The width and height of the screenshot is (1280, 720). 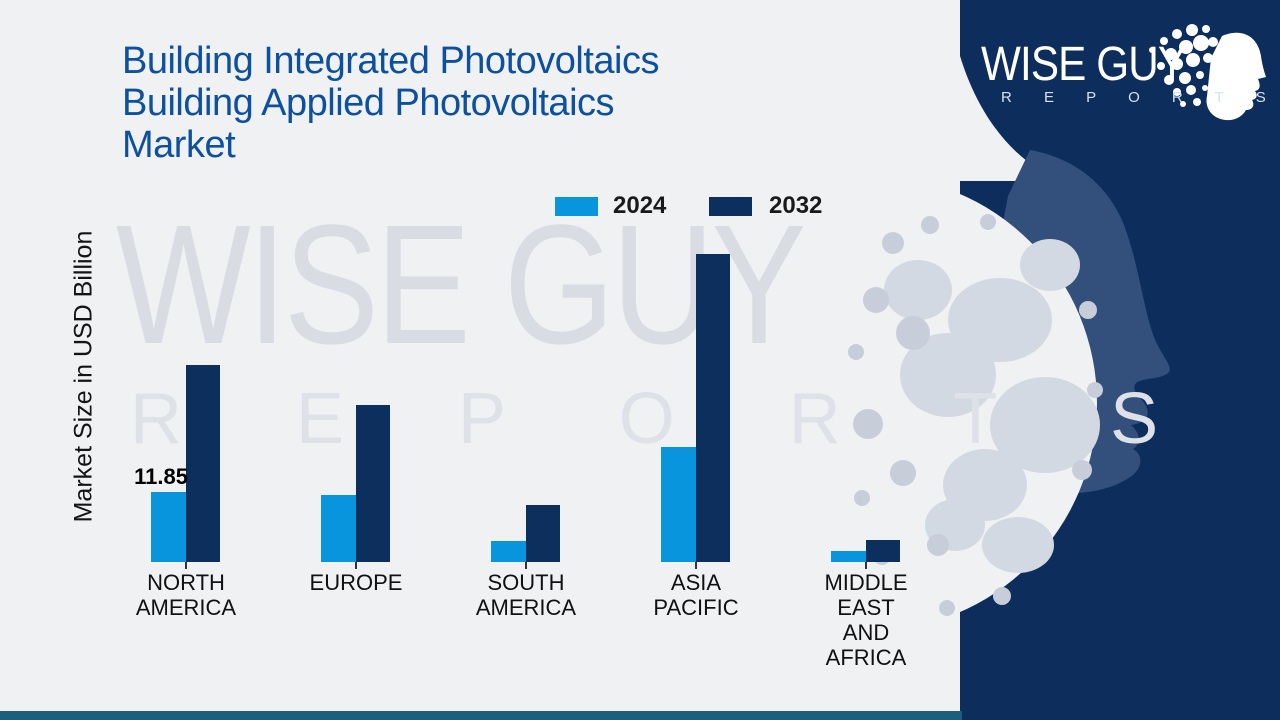 I want to click on logo-face-icon, so click(x=1207, y=72).